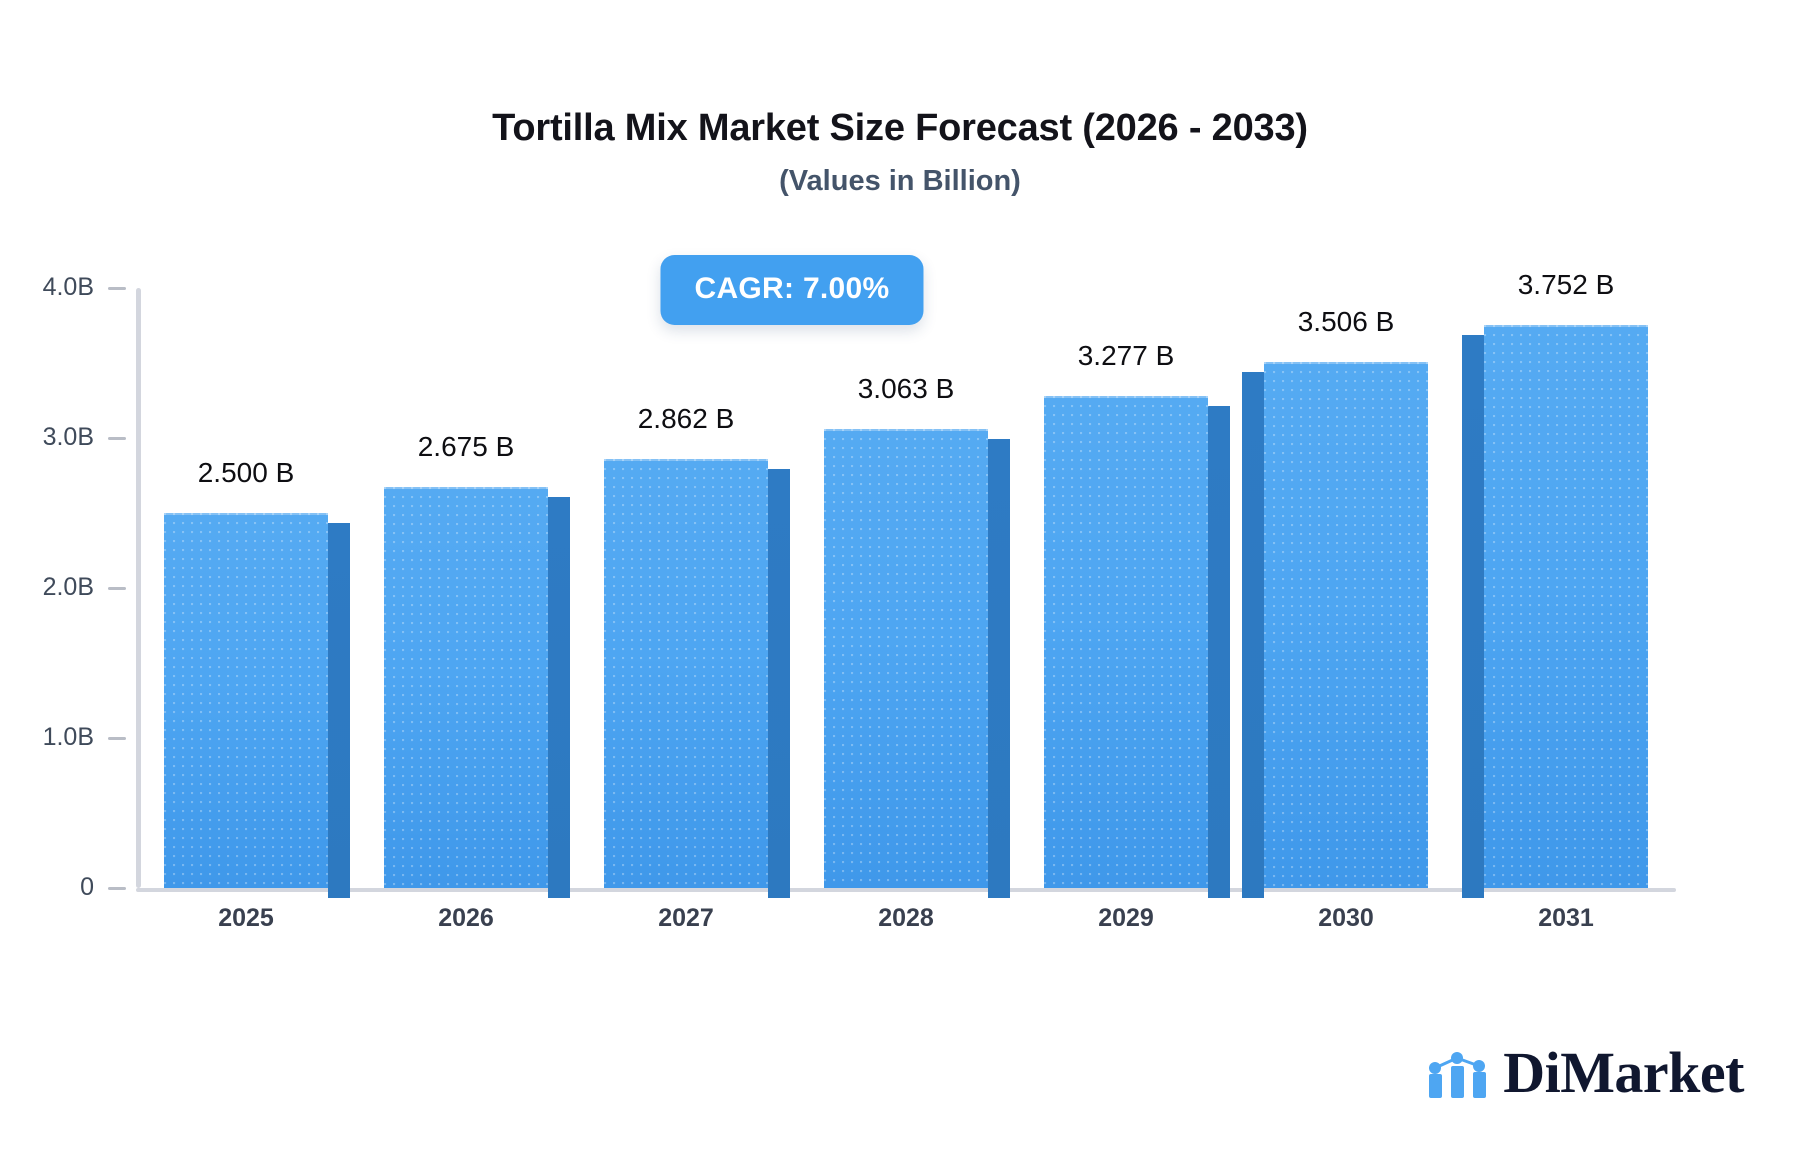 This screenshot has width=1800, height=1156. I want to click on x-axis-label-2030: 2030, so click(1346, 918).